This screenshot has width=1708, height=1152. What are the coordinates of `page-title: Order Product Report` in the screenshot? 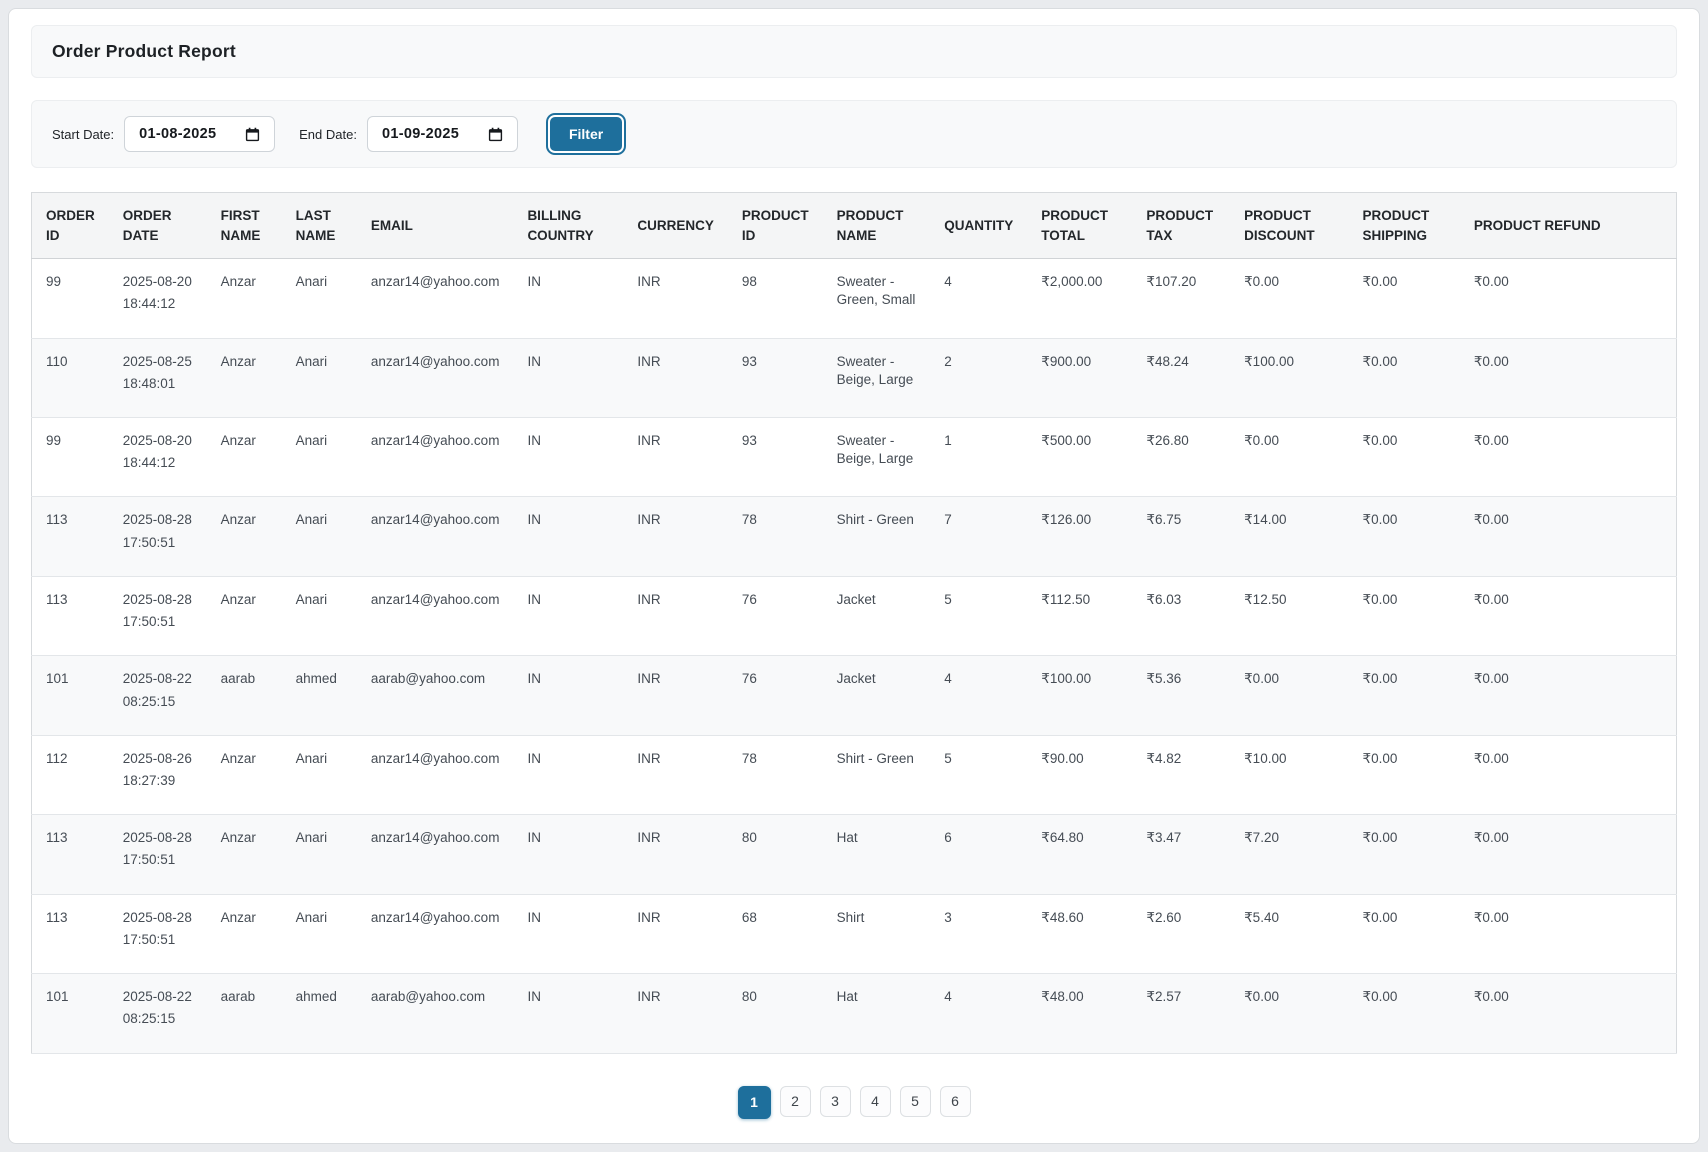 It's located at (144, 51).